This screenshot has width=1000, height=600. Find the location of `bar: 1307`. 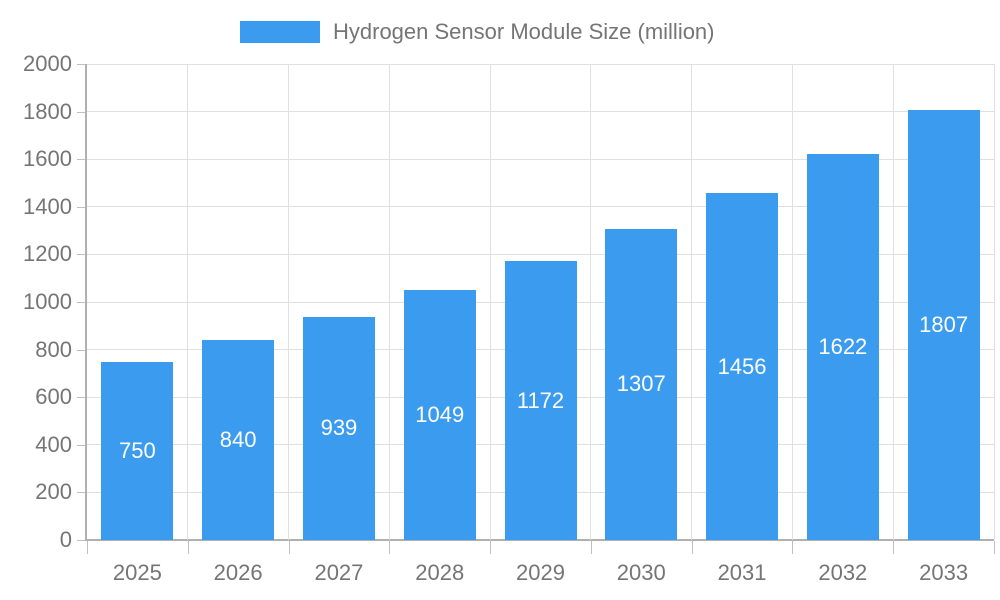

bar: 1307 is located at coordinates (641, 384).